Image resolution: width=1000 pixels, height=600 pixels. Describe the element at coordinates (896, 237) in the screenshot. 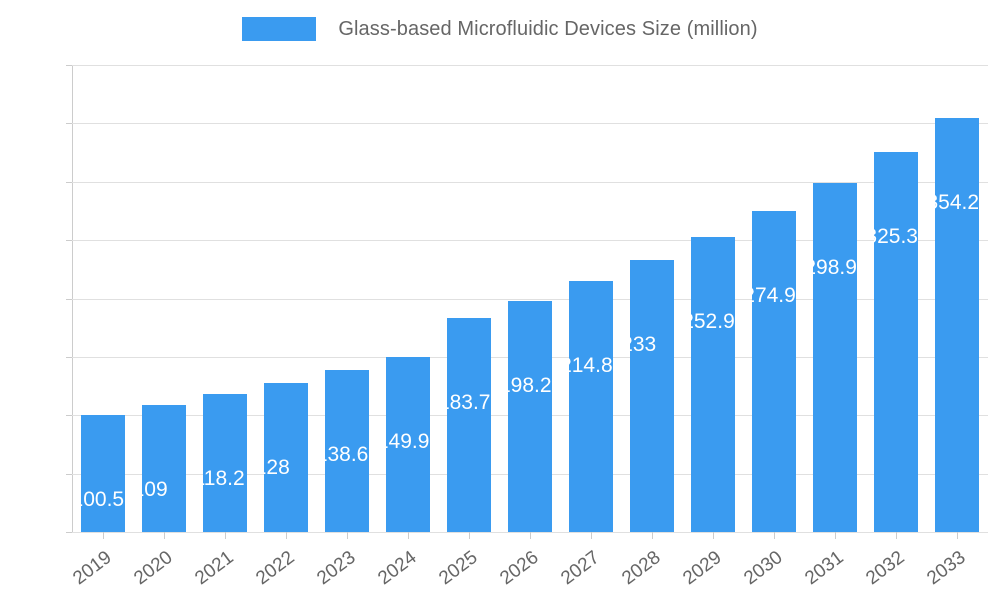

I see `bar-value-label-2032: 325.3` at that location.